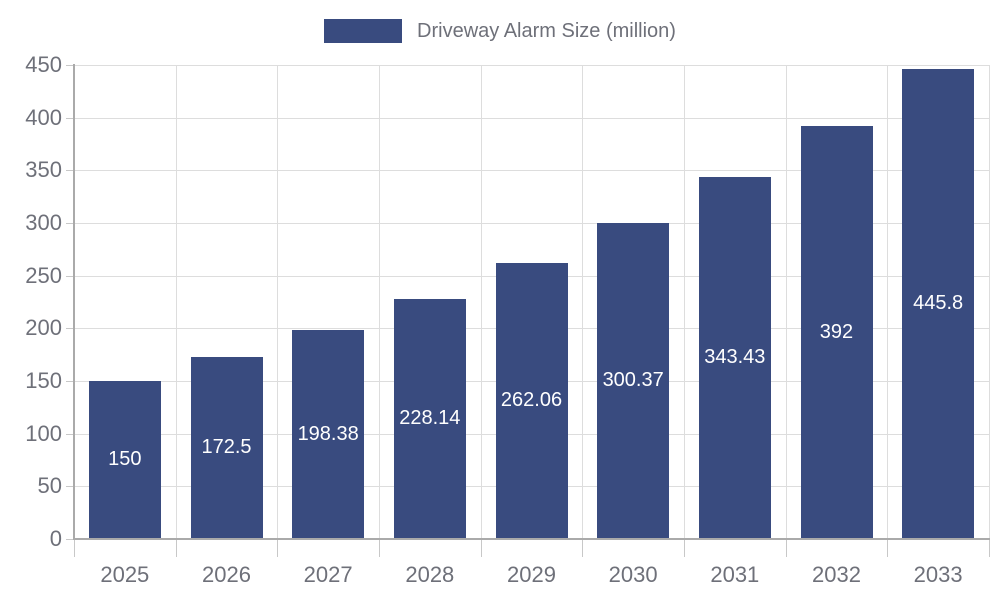  I want to click on bar-value-label: 198.38, so click(328, 433).